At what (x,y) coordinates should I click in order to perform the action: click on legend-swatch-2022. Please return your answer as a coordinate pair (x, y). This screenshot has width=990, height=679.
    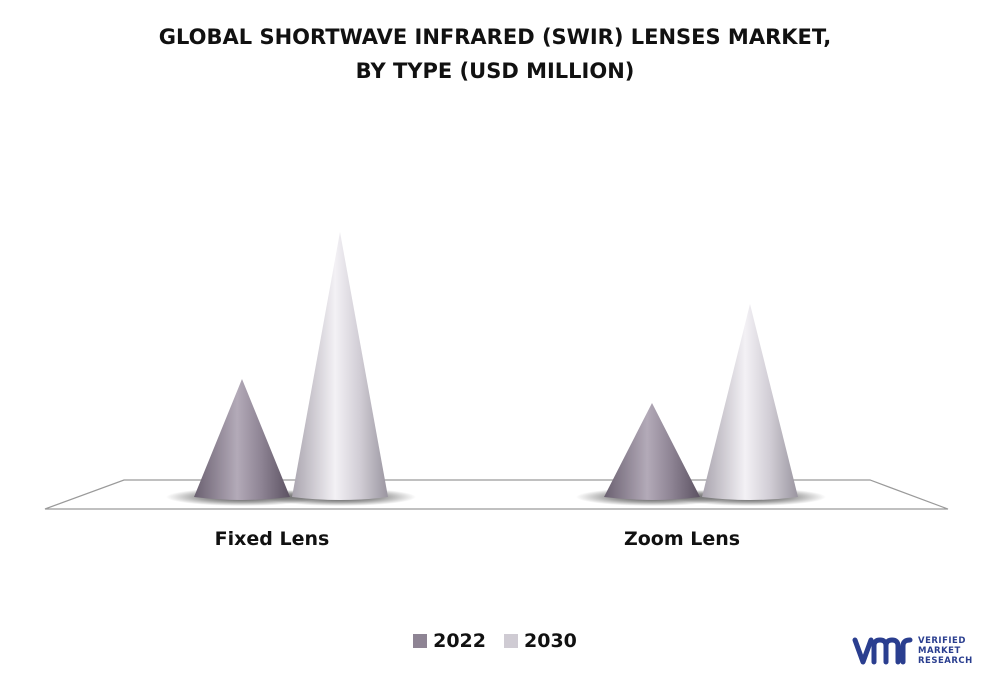
    Looking at the image, I should click on (420, 641).